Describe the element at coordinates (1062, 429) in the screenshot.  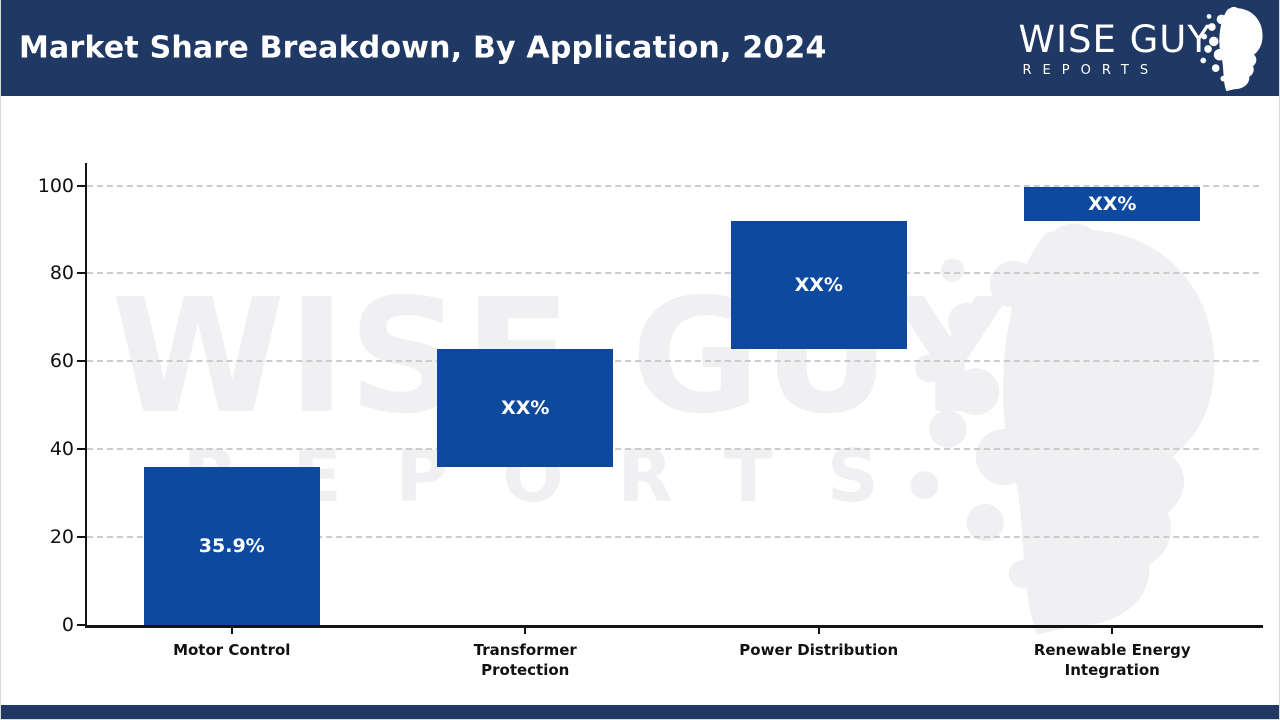
I see `watermark-head-icon` at that location.